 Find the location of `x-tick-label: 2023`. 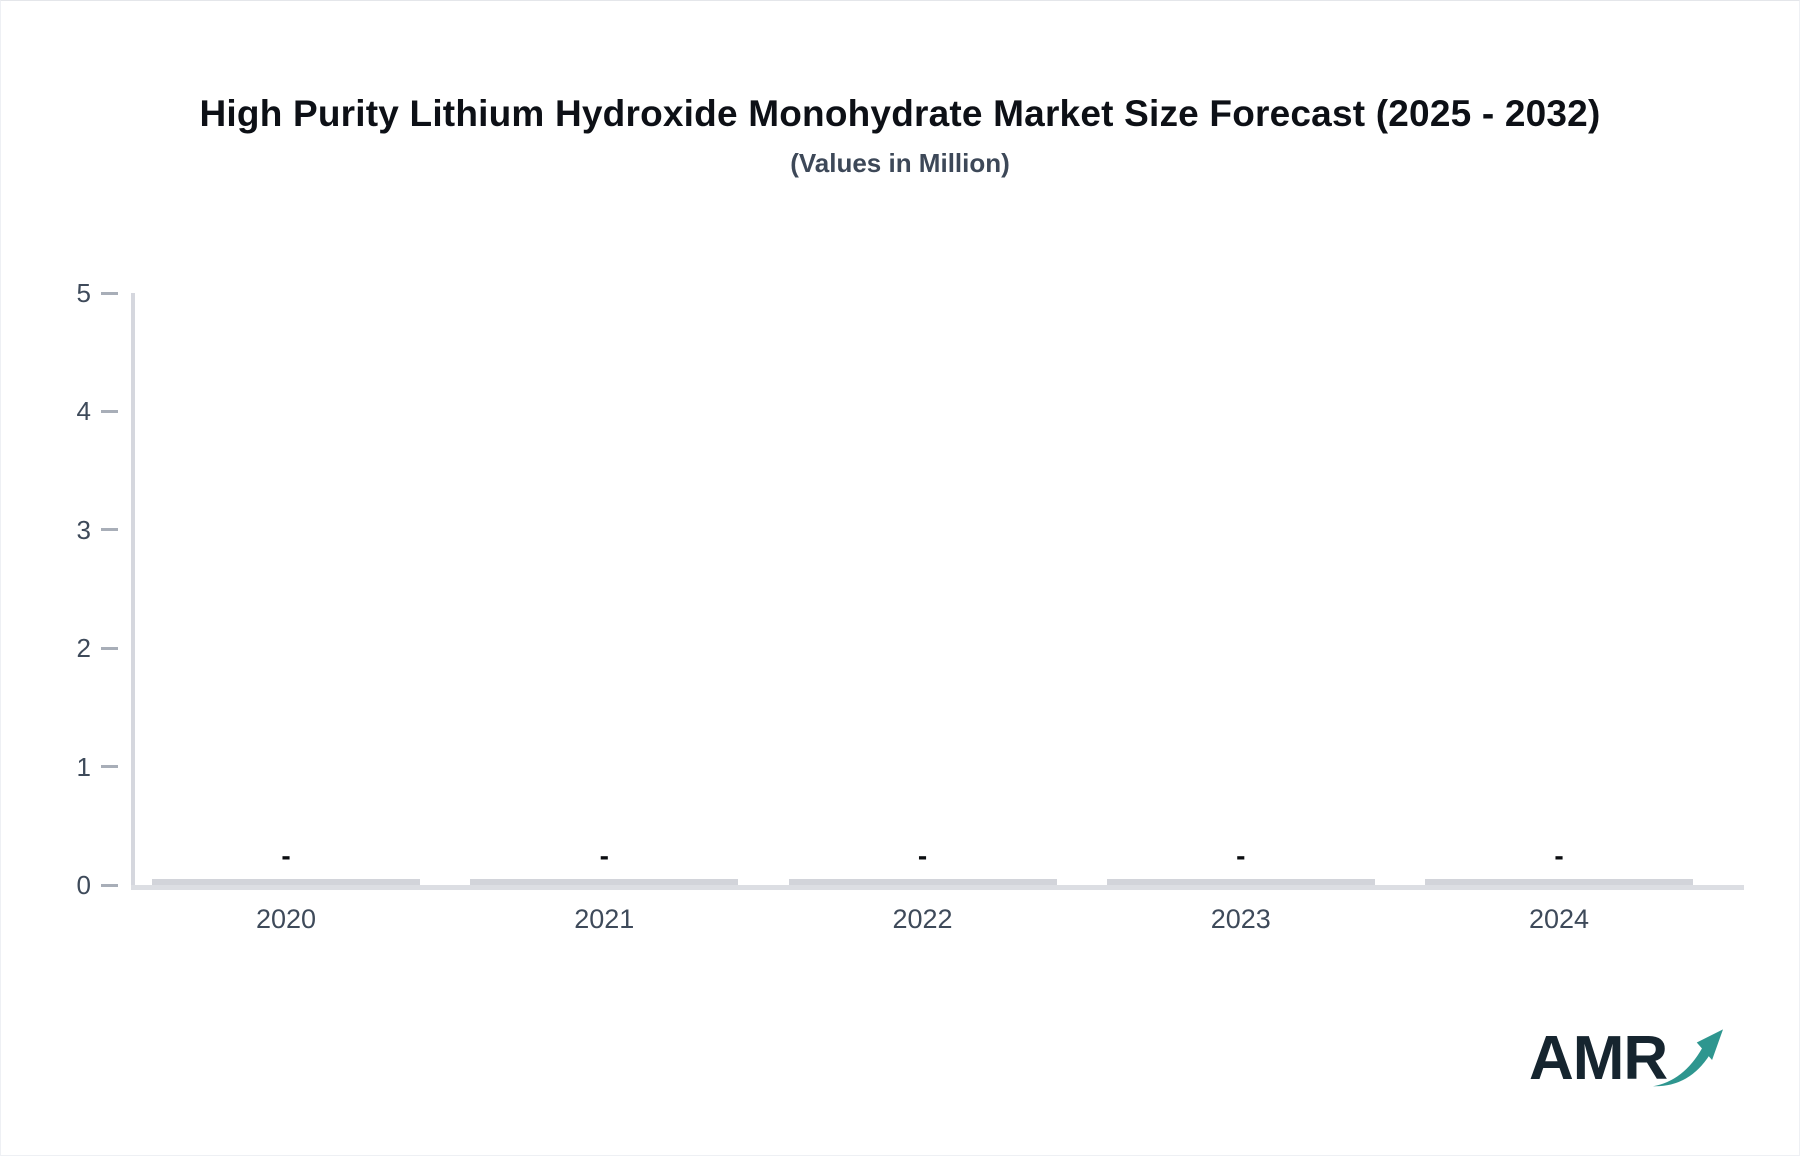

x-tick-label: 2023 is located at coordinates (1240, 919).